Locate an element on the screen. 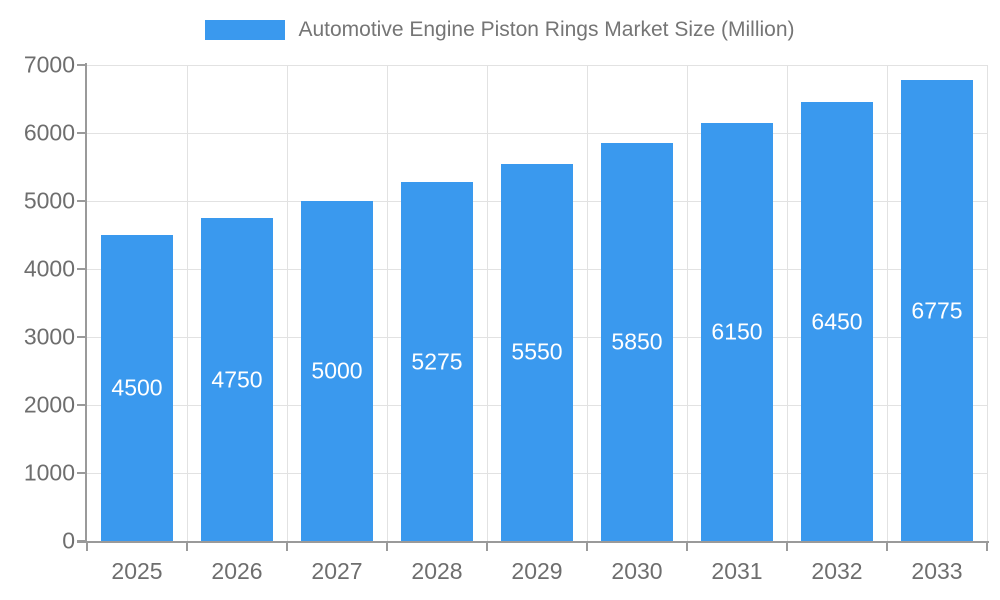  bar-value-label: 4750 is located at coordinates (237, 379).